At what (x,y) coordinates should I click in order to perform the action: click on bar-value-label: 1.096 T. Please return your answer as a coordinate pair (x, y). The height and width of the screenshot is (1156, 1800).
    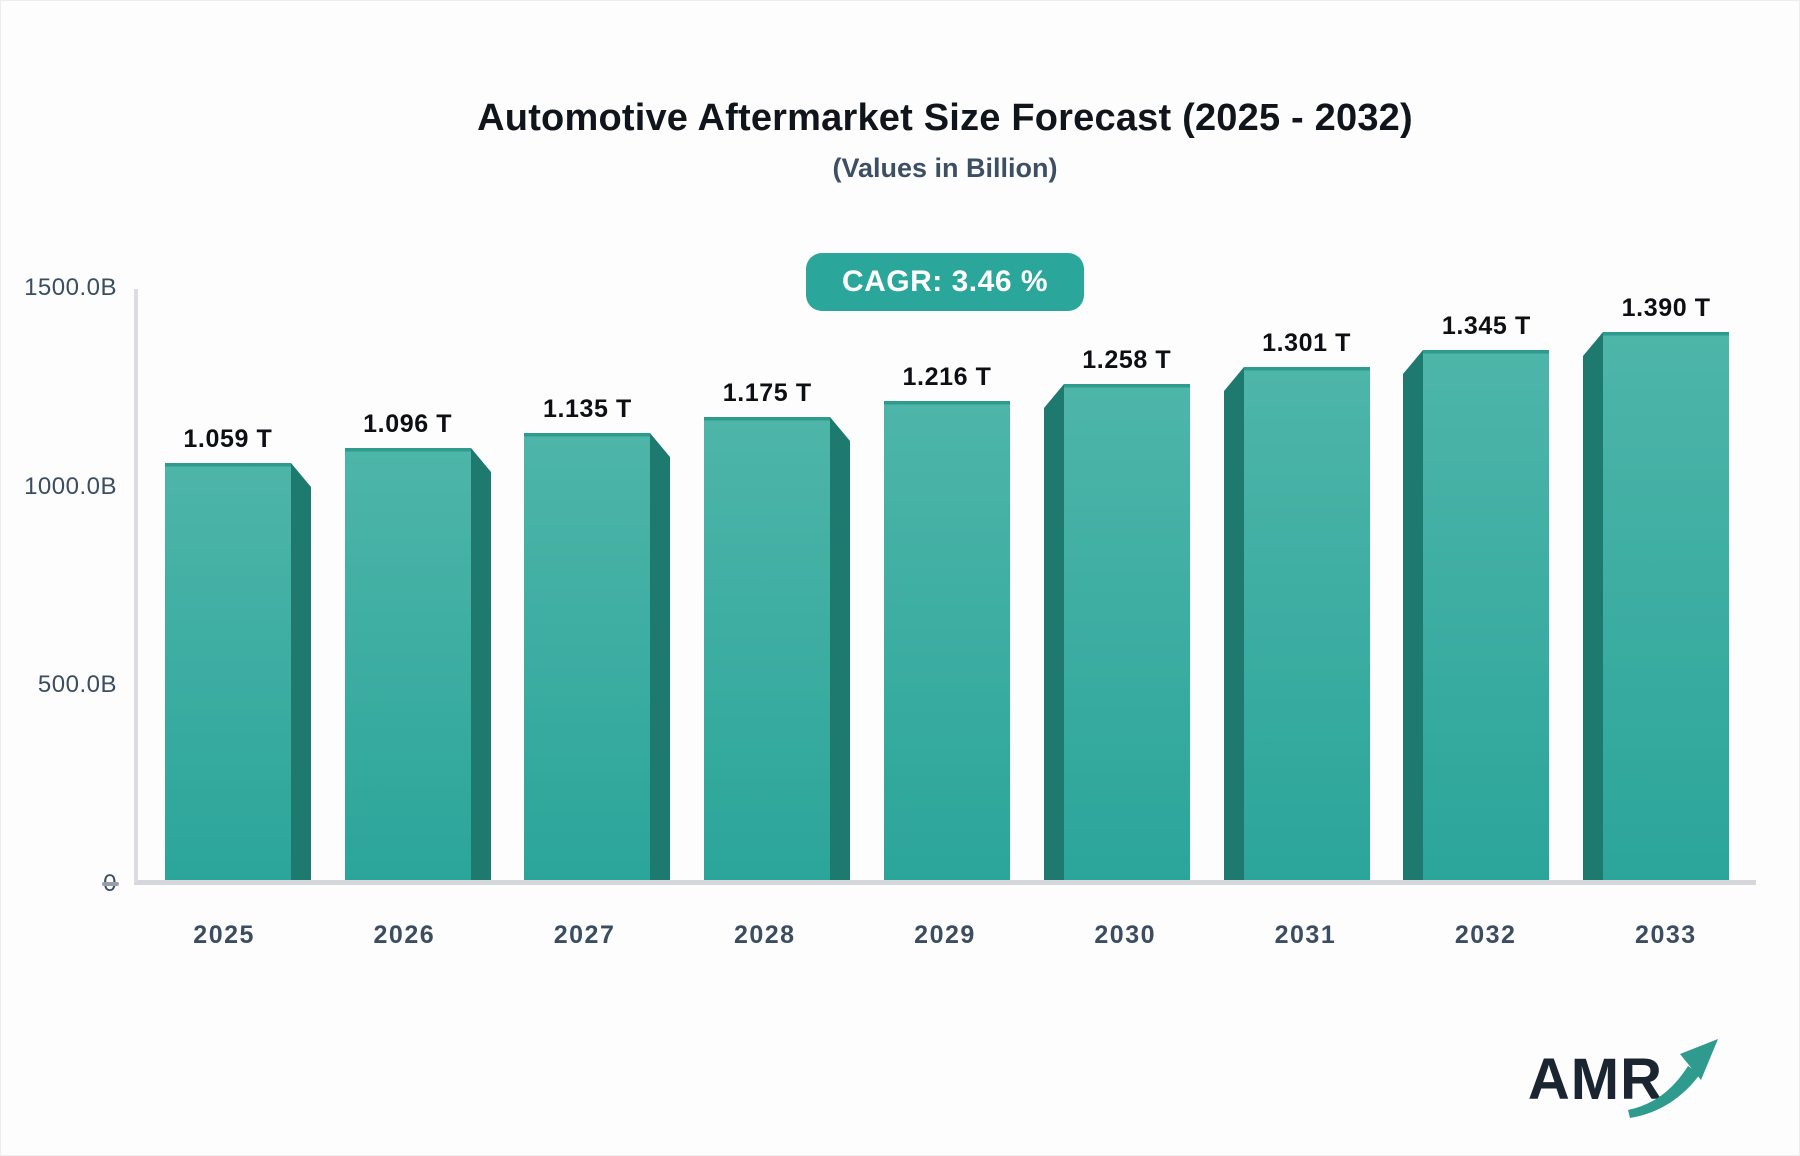
    Looking at the image, I should click on (408, 424).